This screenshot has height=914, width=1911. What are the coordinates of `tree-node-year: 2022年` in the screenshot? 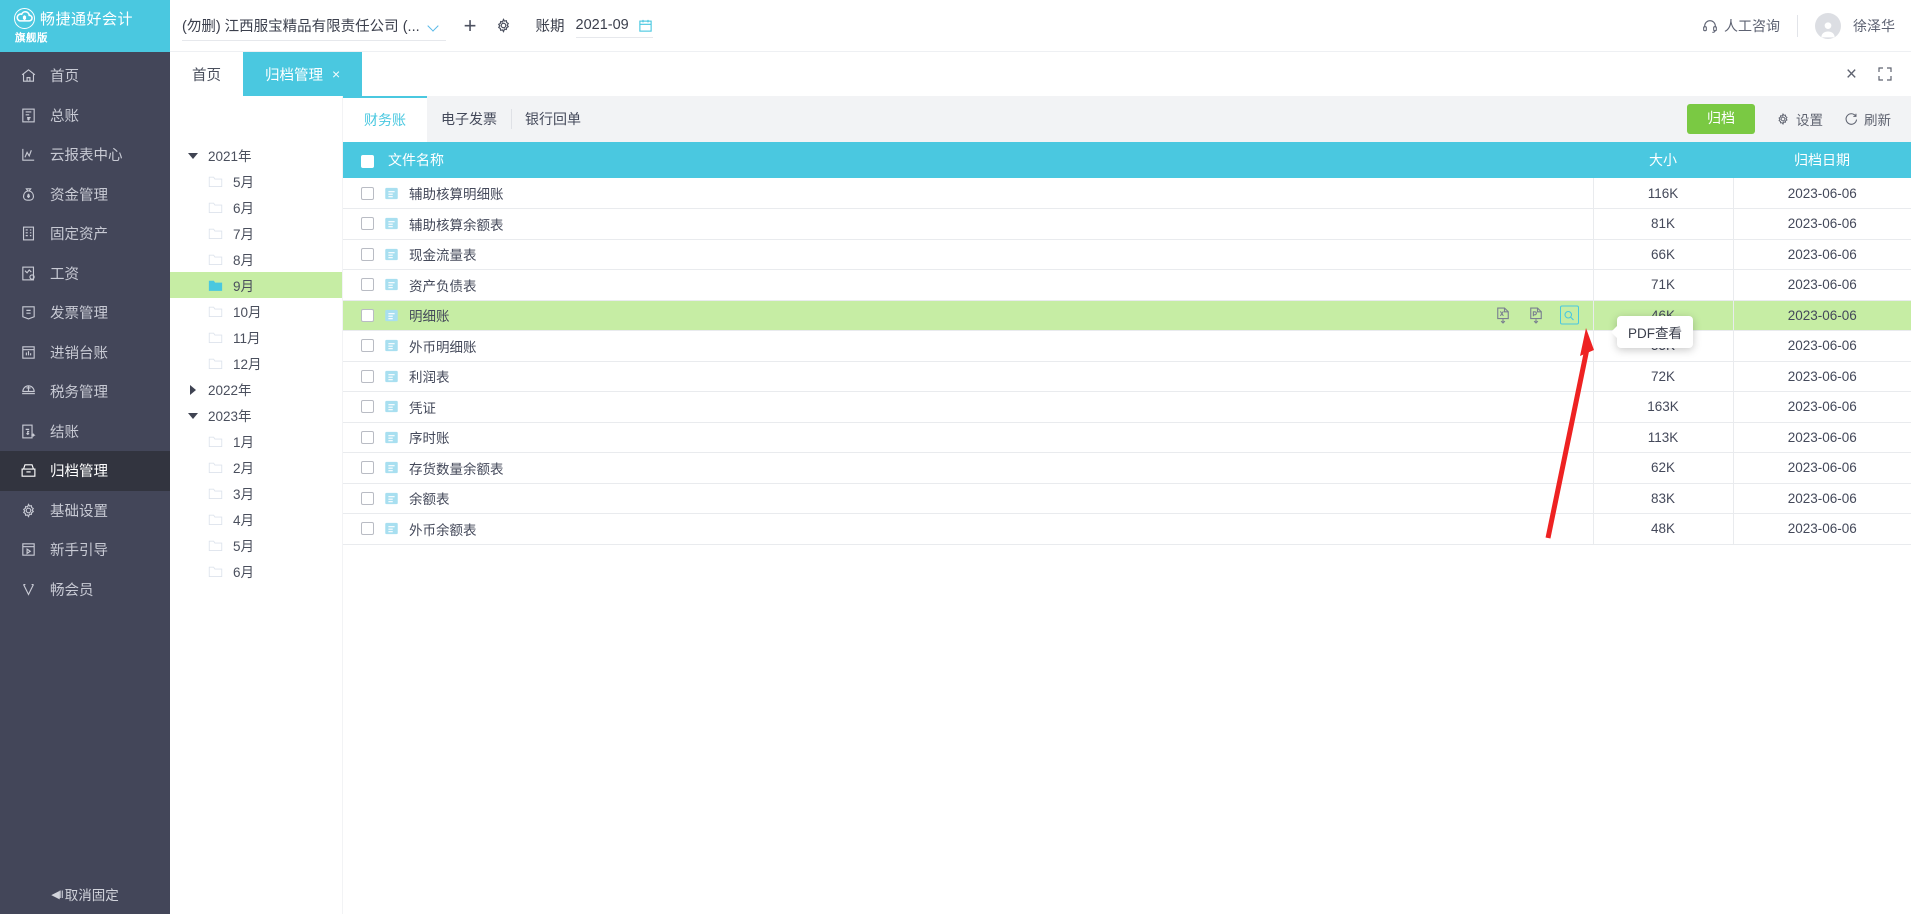 It's located at (256, 389).